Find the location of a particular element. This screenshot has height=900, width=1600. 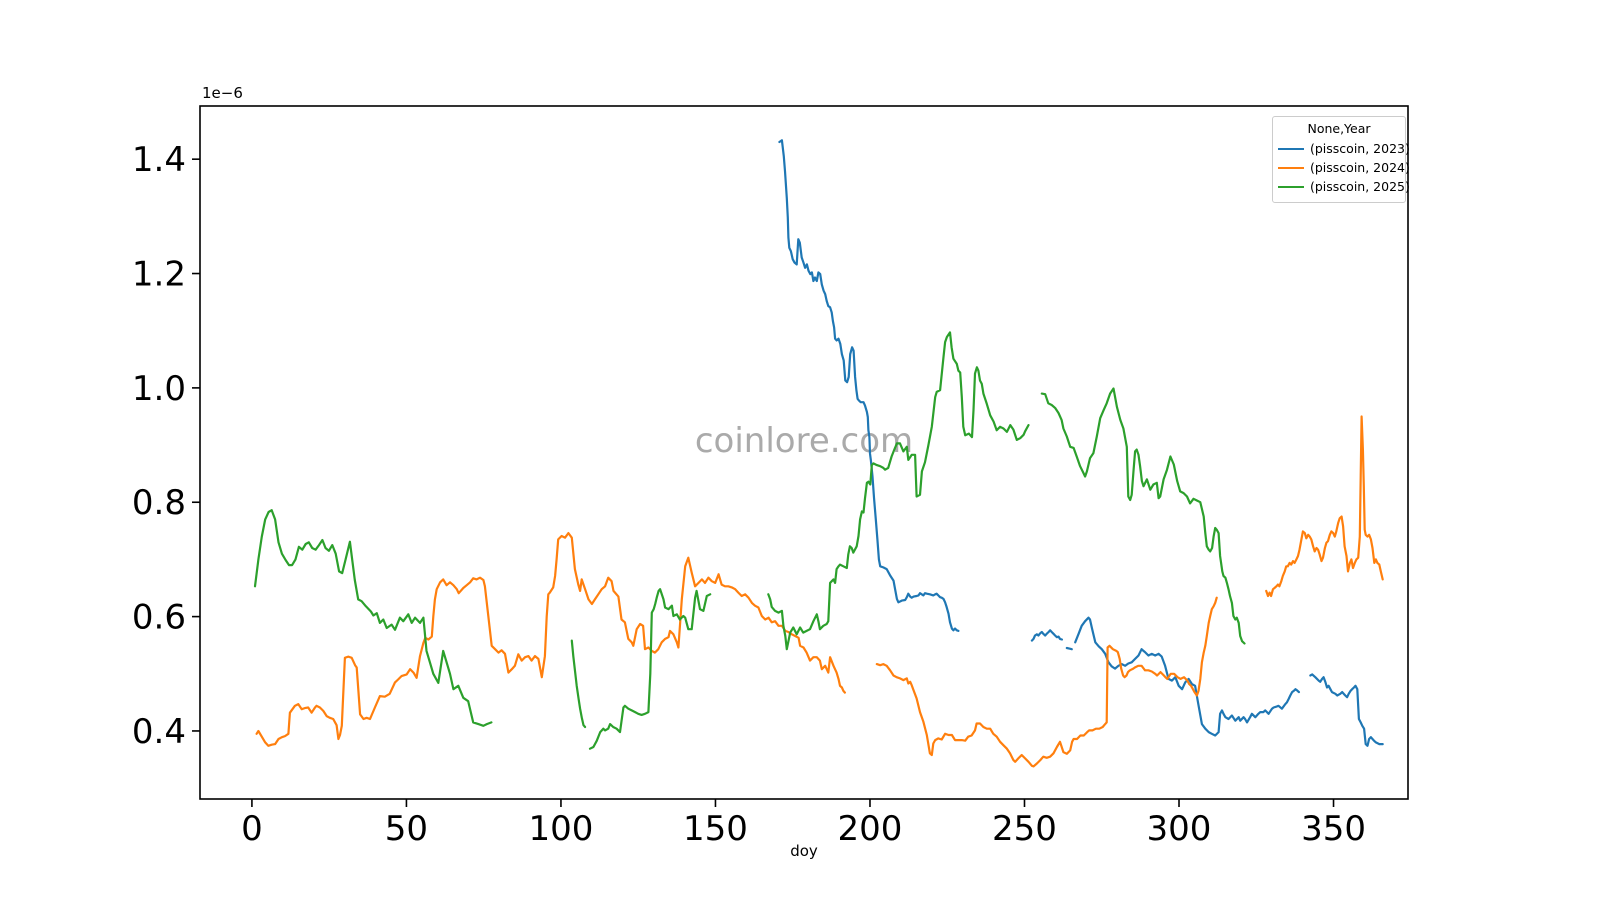

legend-entry-label: (pisscoin, 2024) is located at coordinates (1360, 167).